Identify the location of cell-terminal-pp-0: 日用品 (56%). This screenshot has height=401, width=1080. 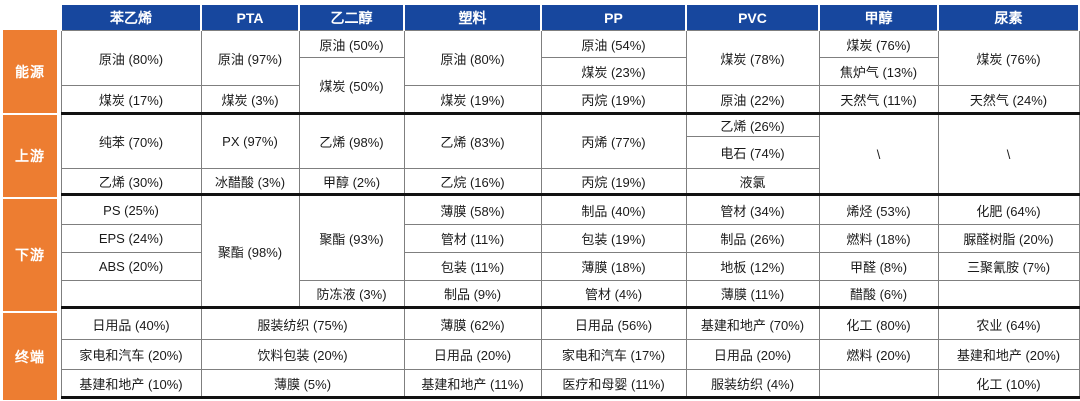
(613, 323).